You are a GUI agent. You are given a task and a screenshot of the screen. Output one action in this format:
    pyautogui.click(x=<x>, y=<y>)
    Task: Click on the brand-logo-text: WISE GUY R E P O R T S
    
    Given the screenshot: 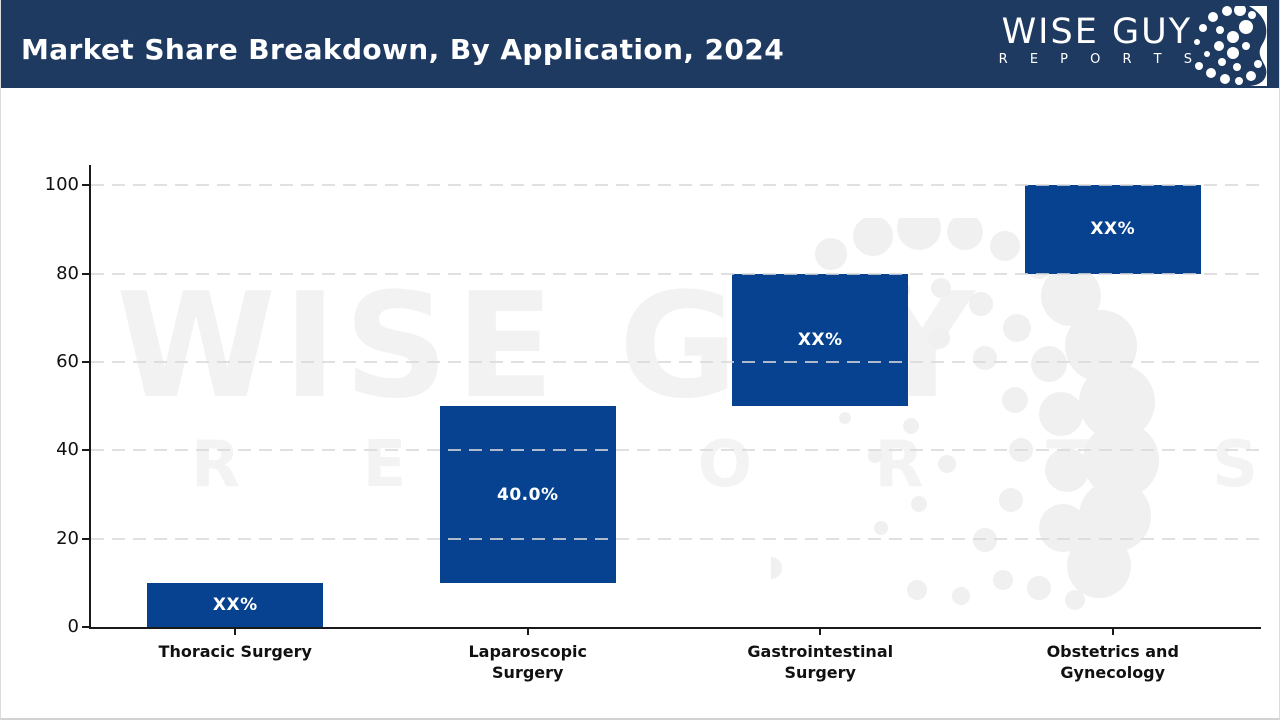 What is the action you would take?
    pyautogui.click(x=1097, y=40)
    